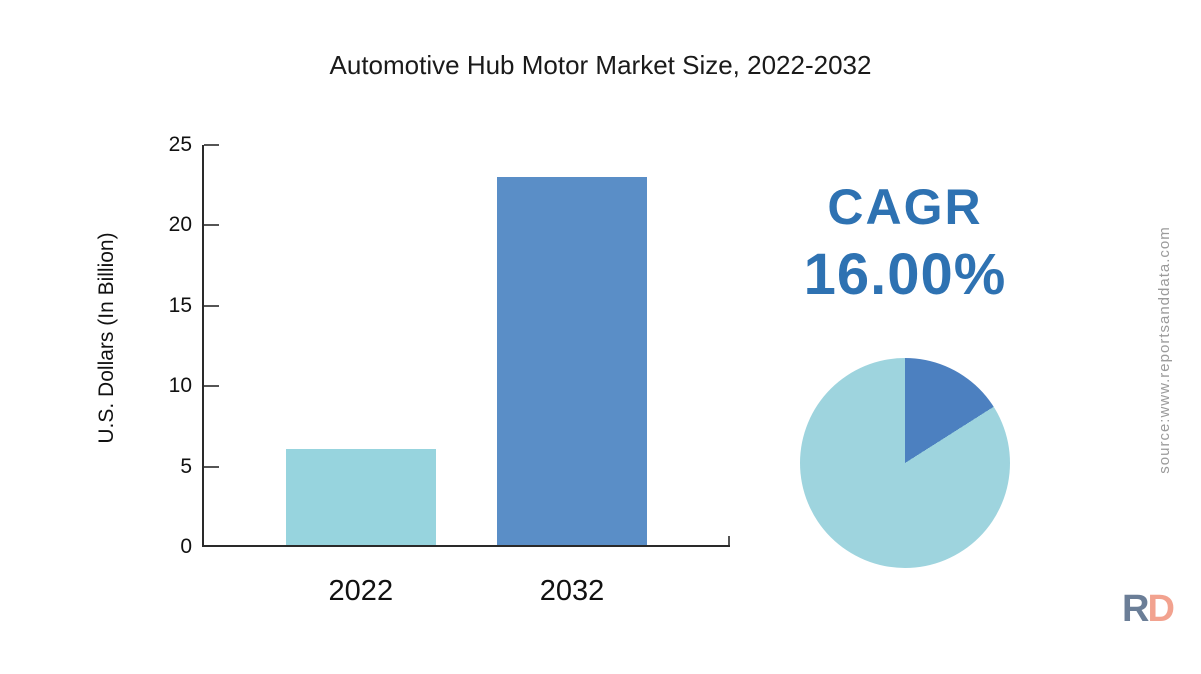 The height and width of the screenshot is (674, 1201). Describe the element at coordinates (361, 591) in the screenshot. I see `x-tick-label-2022: 2022` at that location.